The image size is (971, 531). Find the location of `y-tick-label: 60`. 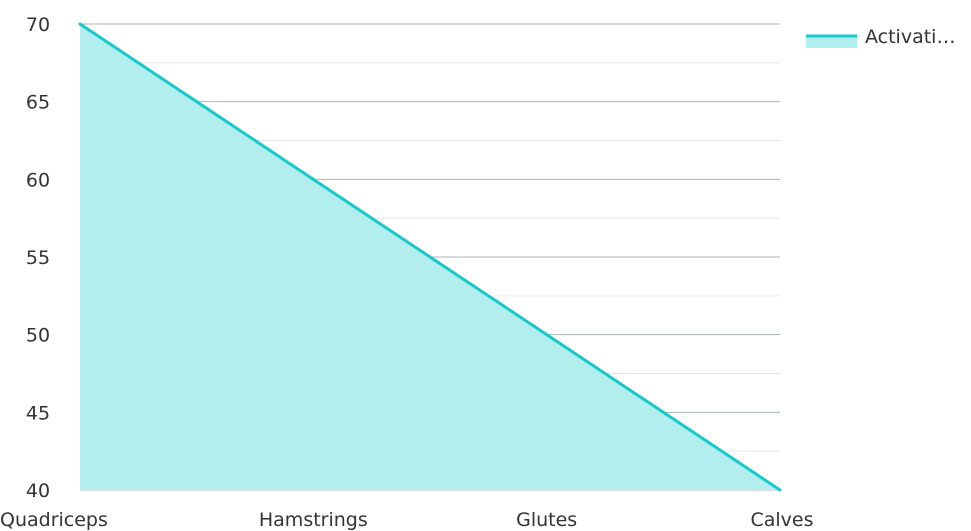

y-tick-label: 60 is located at coordinates (38, 180).